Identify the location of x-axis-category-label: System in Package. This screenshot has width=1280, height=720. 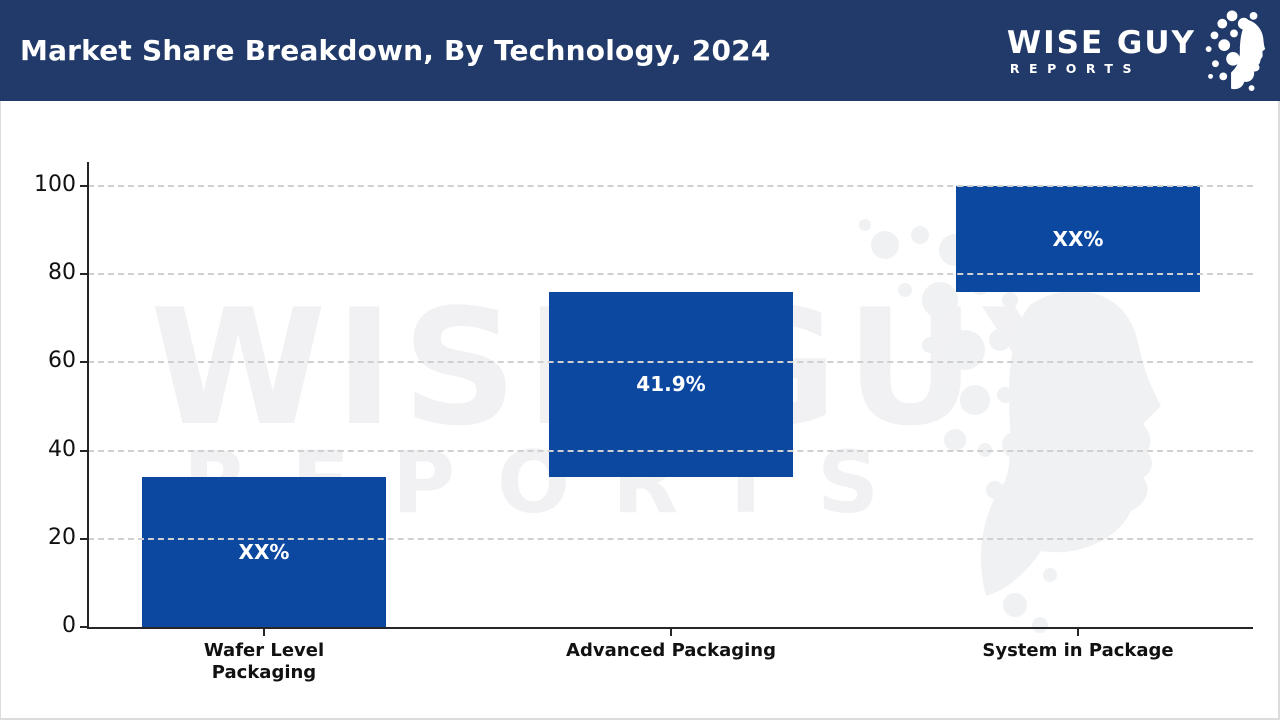
(1078, 650).